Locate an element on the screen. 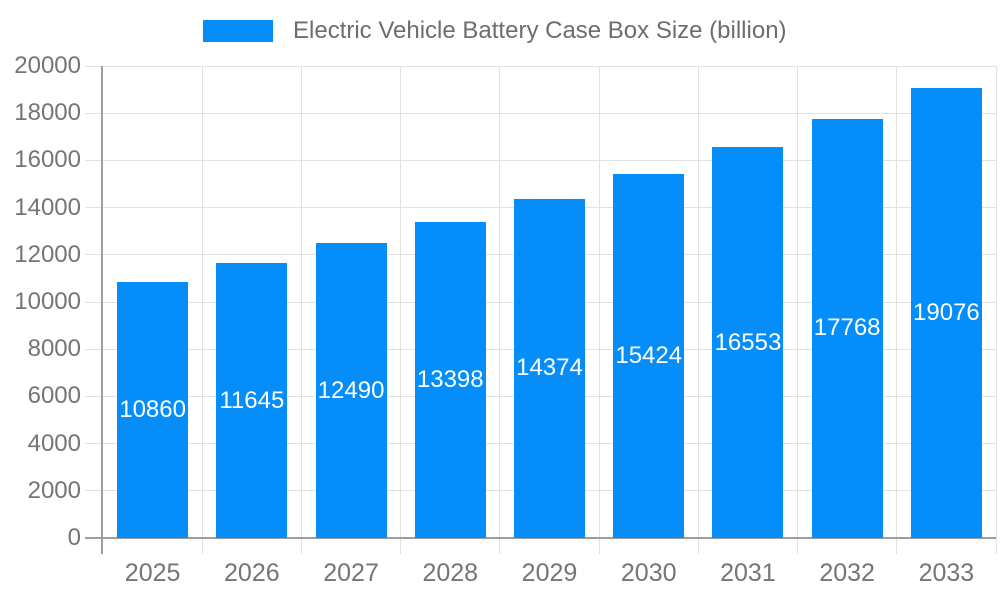 The height and width of the screenshot is (600, 1000). bar-value-label: 12490 is located at coordinates (351, 390).